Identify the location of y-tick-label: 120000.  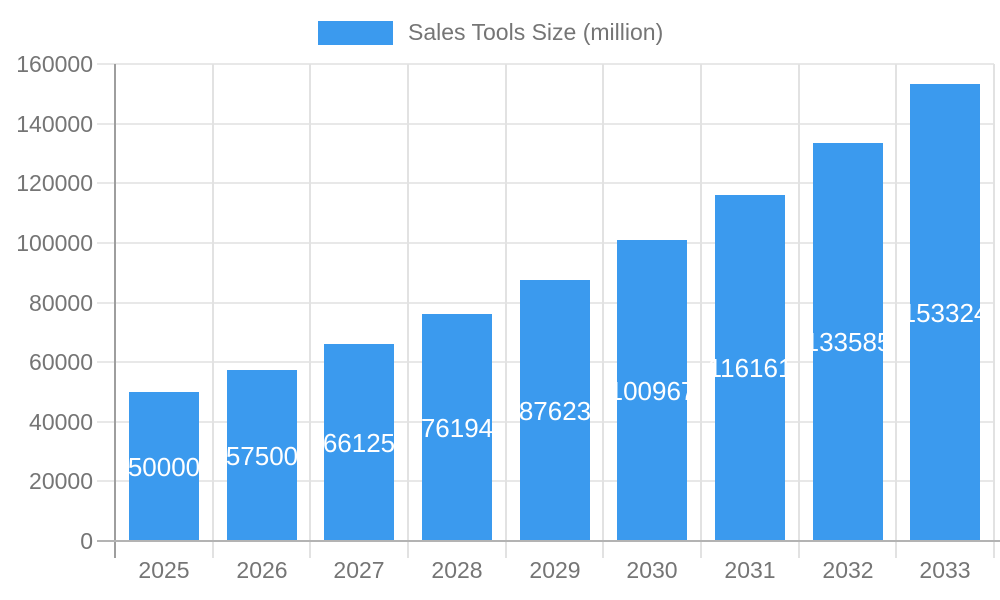
(54, 183).